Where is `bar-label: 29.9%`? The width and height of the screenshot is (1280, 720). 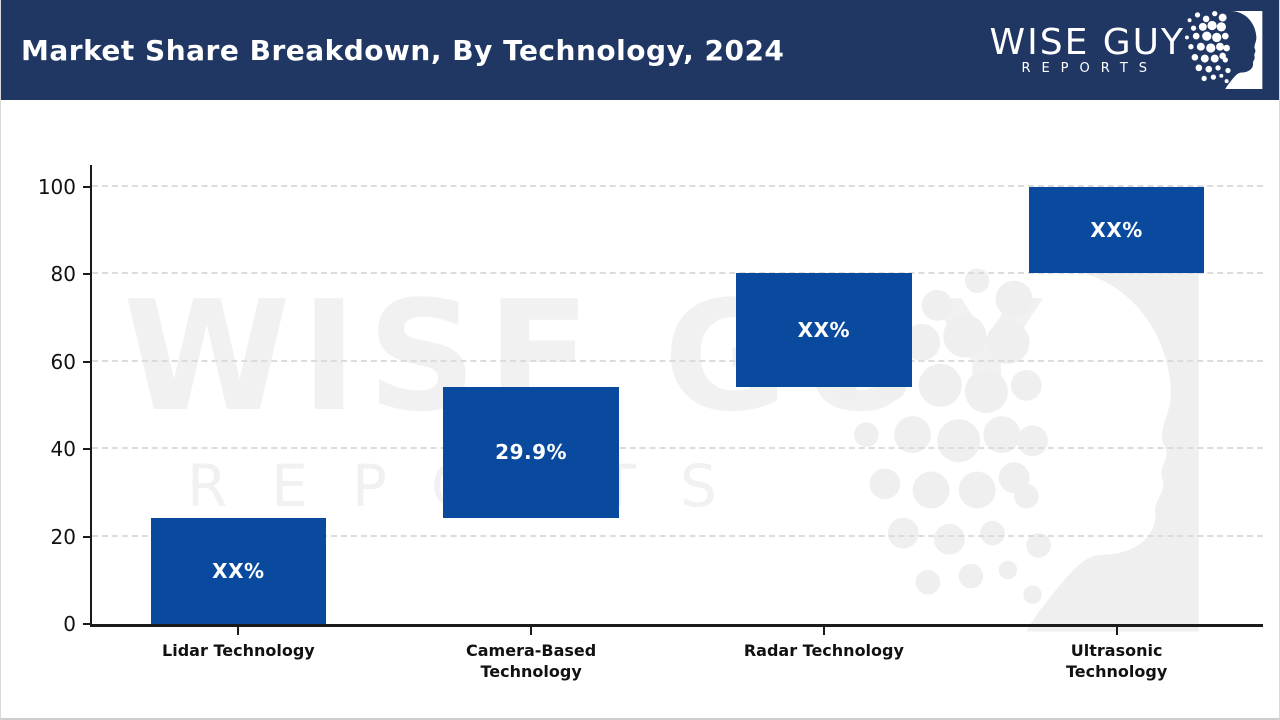
bar-label: 29.9% is located at coordinates (531, 452).